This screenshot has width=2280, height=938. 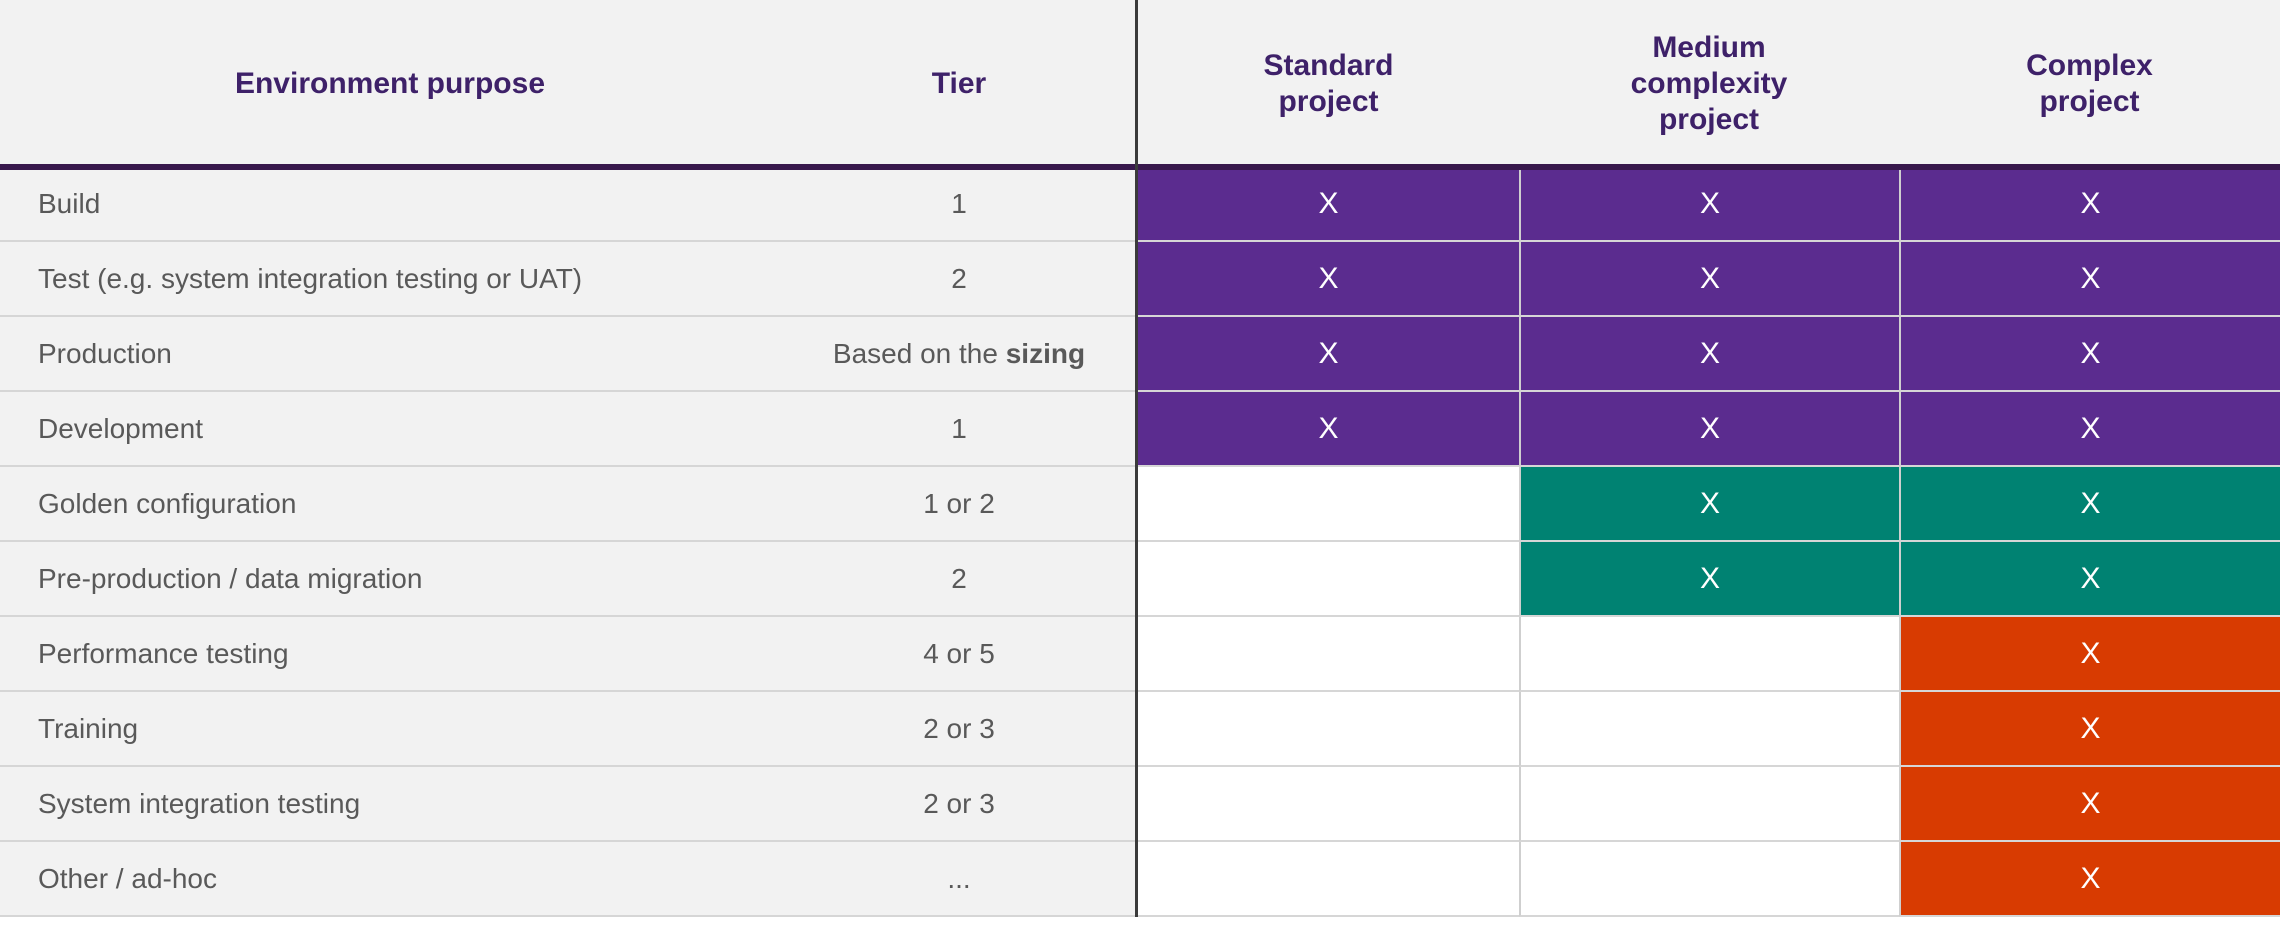 I want to click on row-training-tier: 2 or 3, so click(x=959, y=729).